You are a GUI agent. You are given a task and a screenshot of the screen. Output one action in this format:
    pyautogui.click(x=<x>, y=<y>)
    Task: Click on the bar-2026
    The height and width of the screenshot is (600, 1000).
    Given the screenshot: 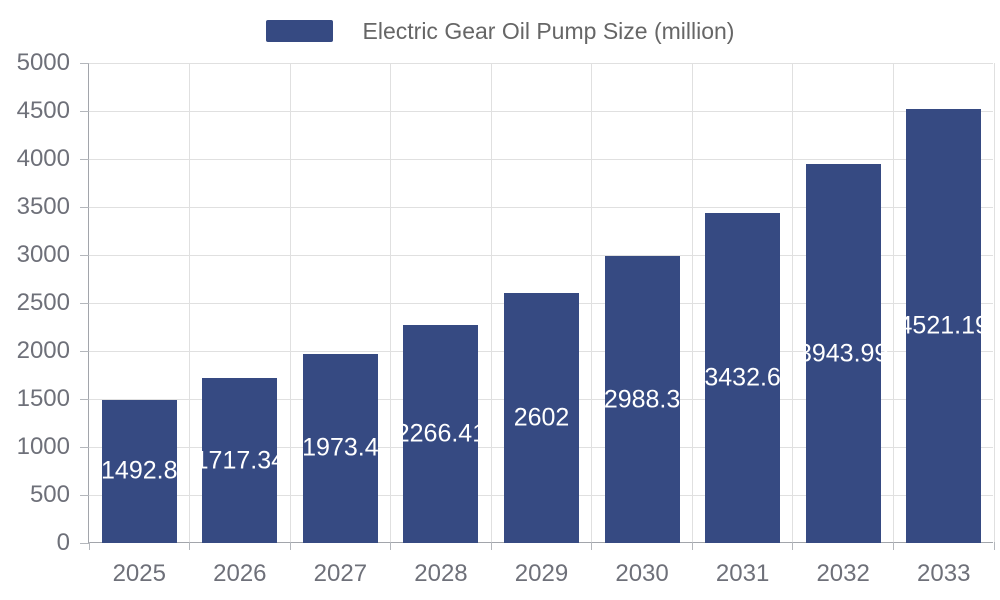 What is the action you would take?
    pyautogui.click(x=240, y=460)
    